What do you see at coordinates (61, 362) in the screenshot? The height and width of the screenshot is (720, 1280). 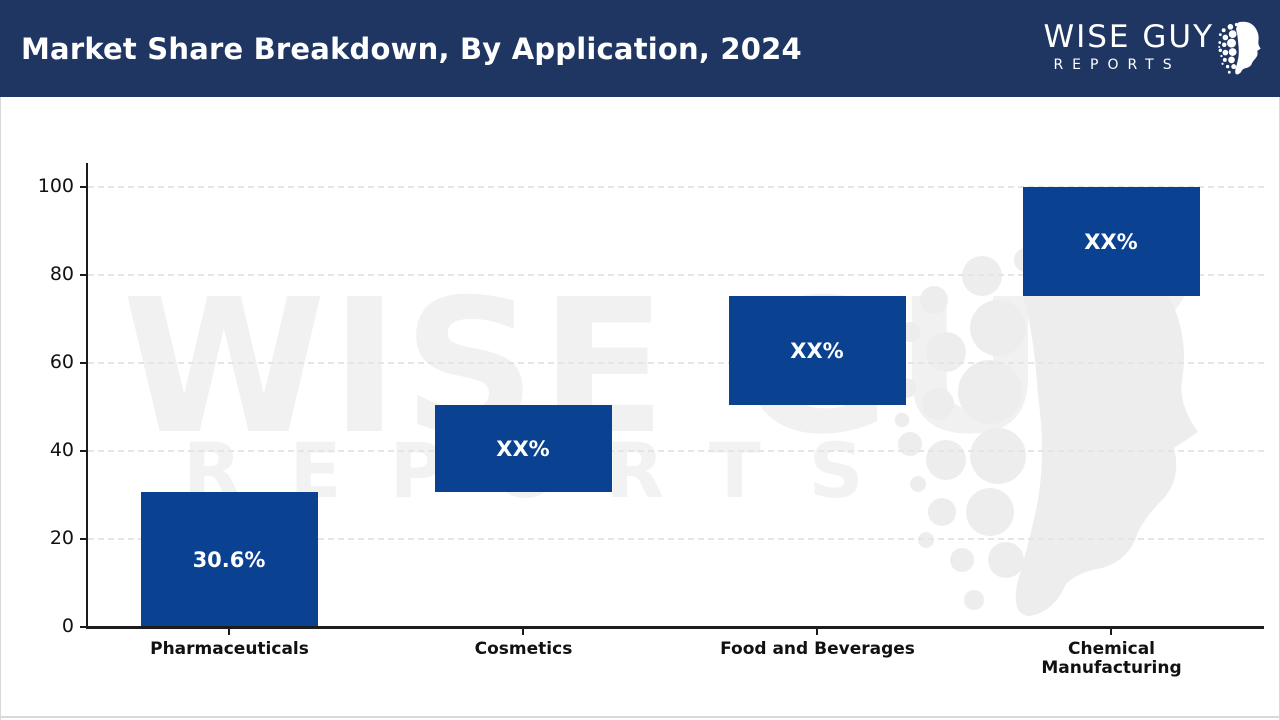 I see `y-tick-label-60: 60` at bounding box center [61, 362].